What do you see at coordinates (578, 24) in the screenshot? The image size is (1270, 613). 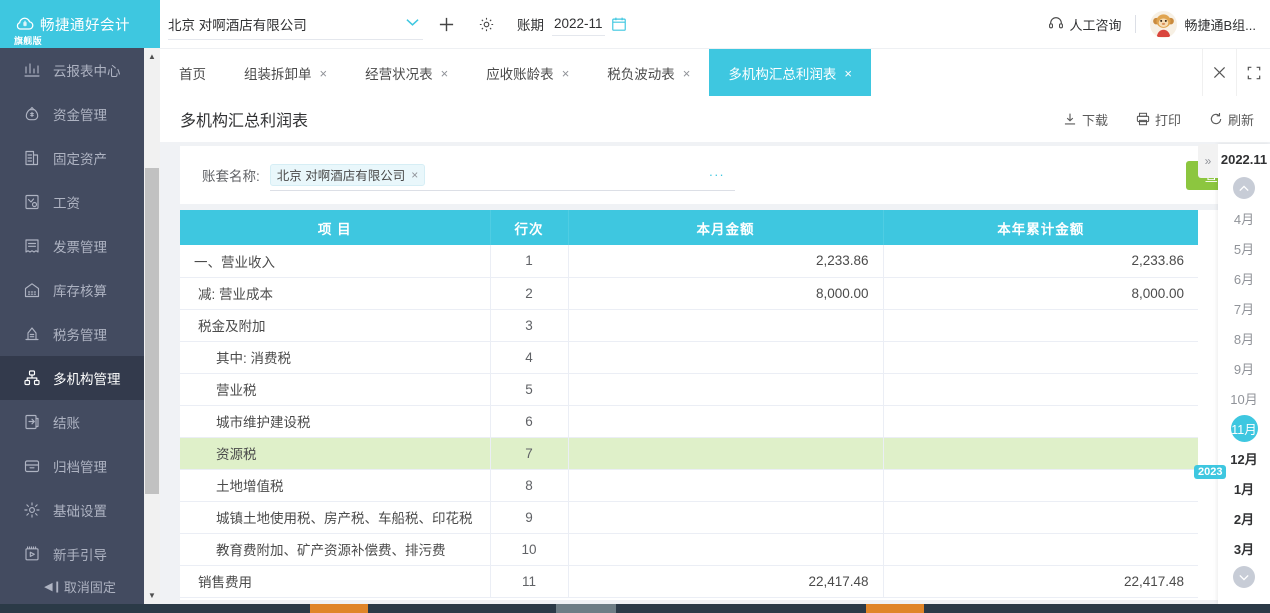 I see `period-value: 2022-11` at bounding box center [578, 24].